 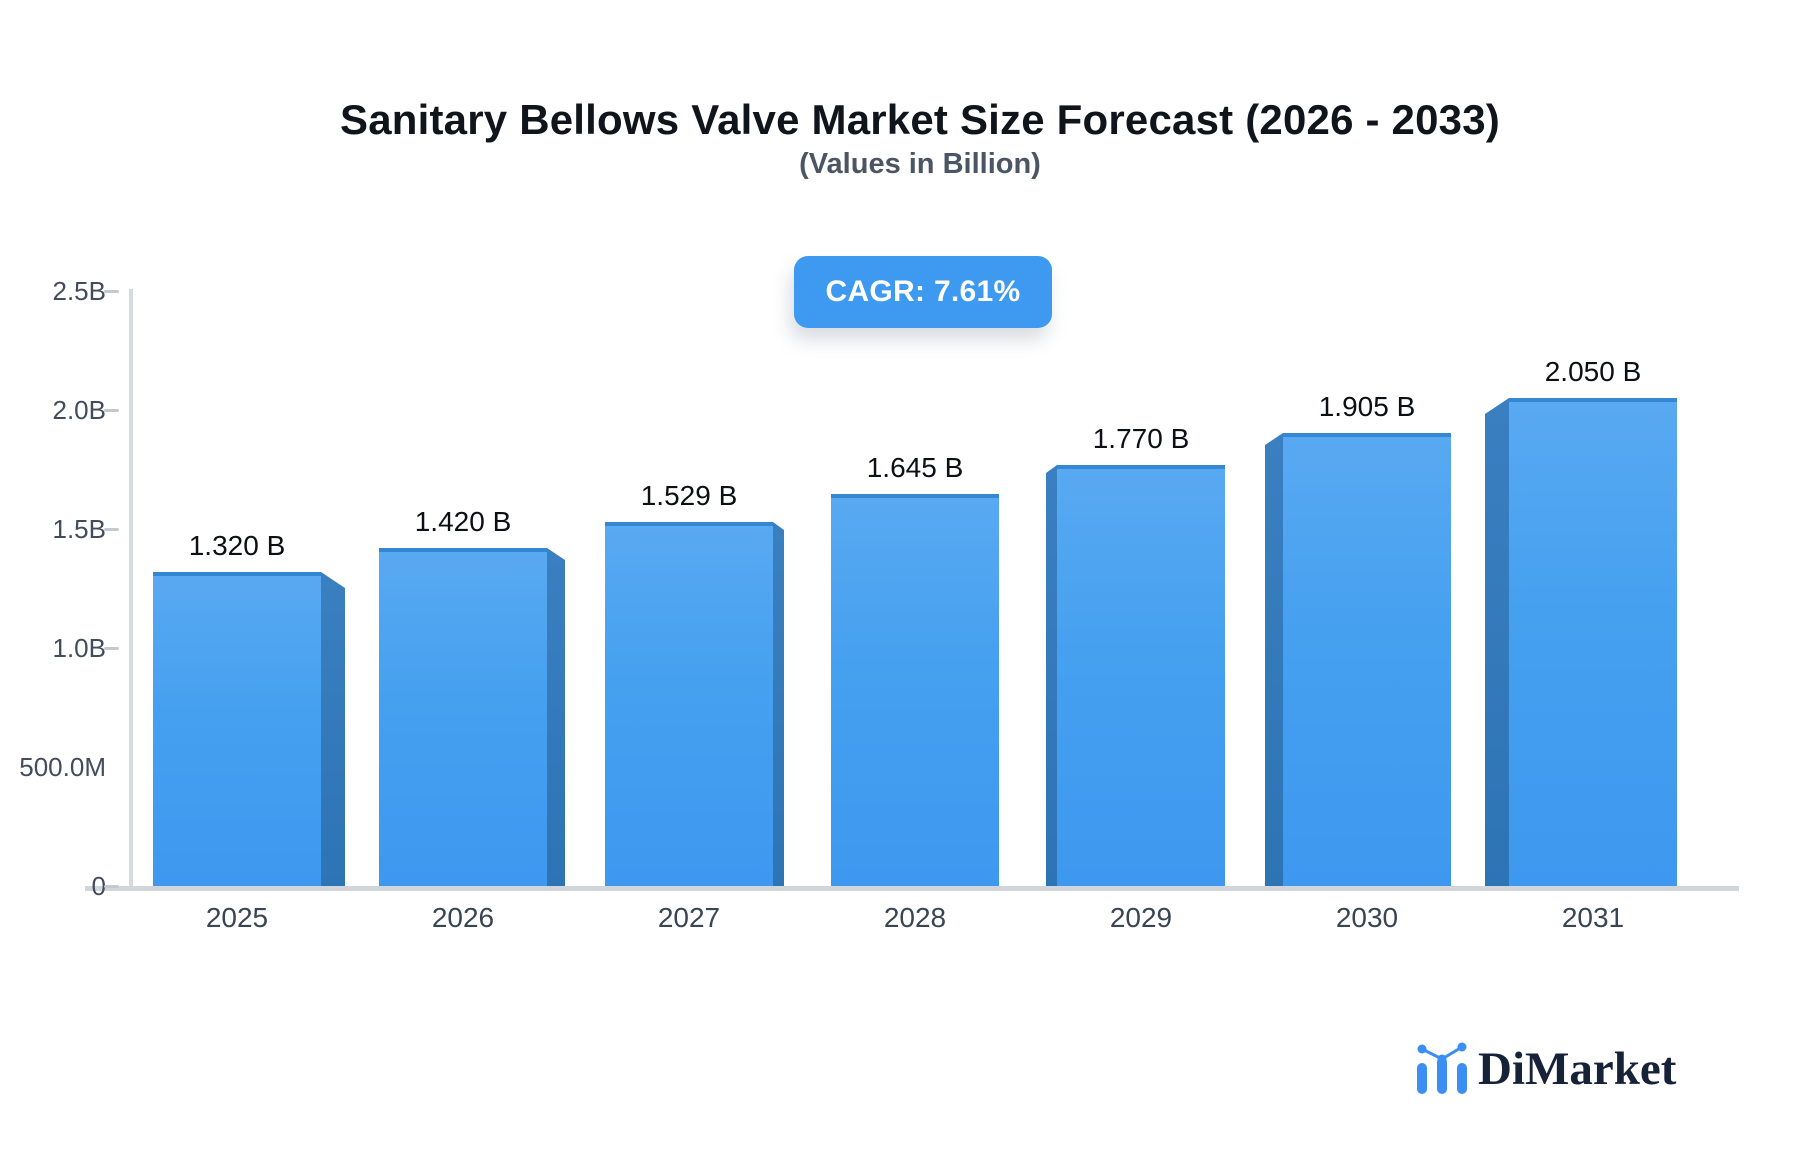 What do you see at coordinates (1367, 406) in the screenshot?
I see `bar-value-label-2030: 1.905 B` at bounding box center [1367, 406].